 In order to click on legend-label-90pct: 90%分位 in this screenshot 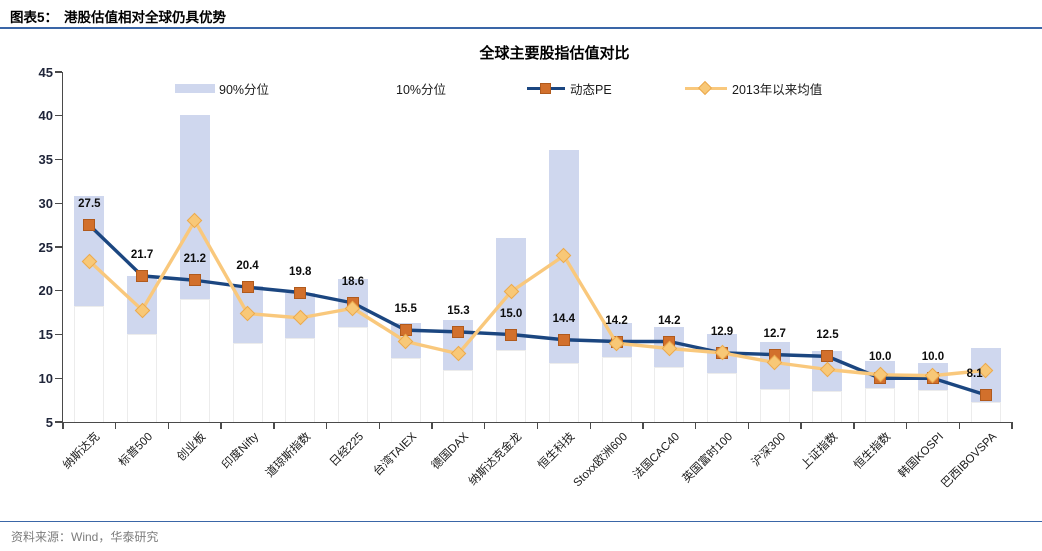, I will do `click(244, 90)`.